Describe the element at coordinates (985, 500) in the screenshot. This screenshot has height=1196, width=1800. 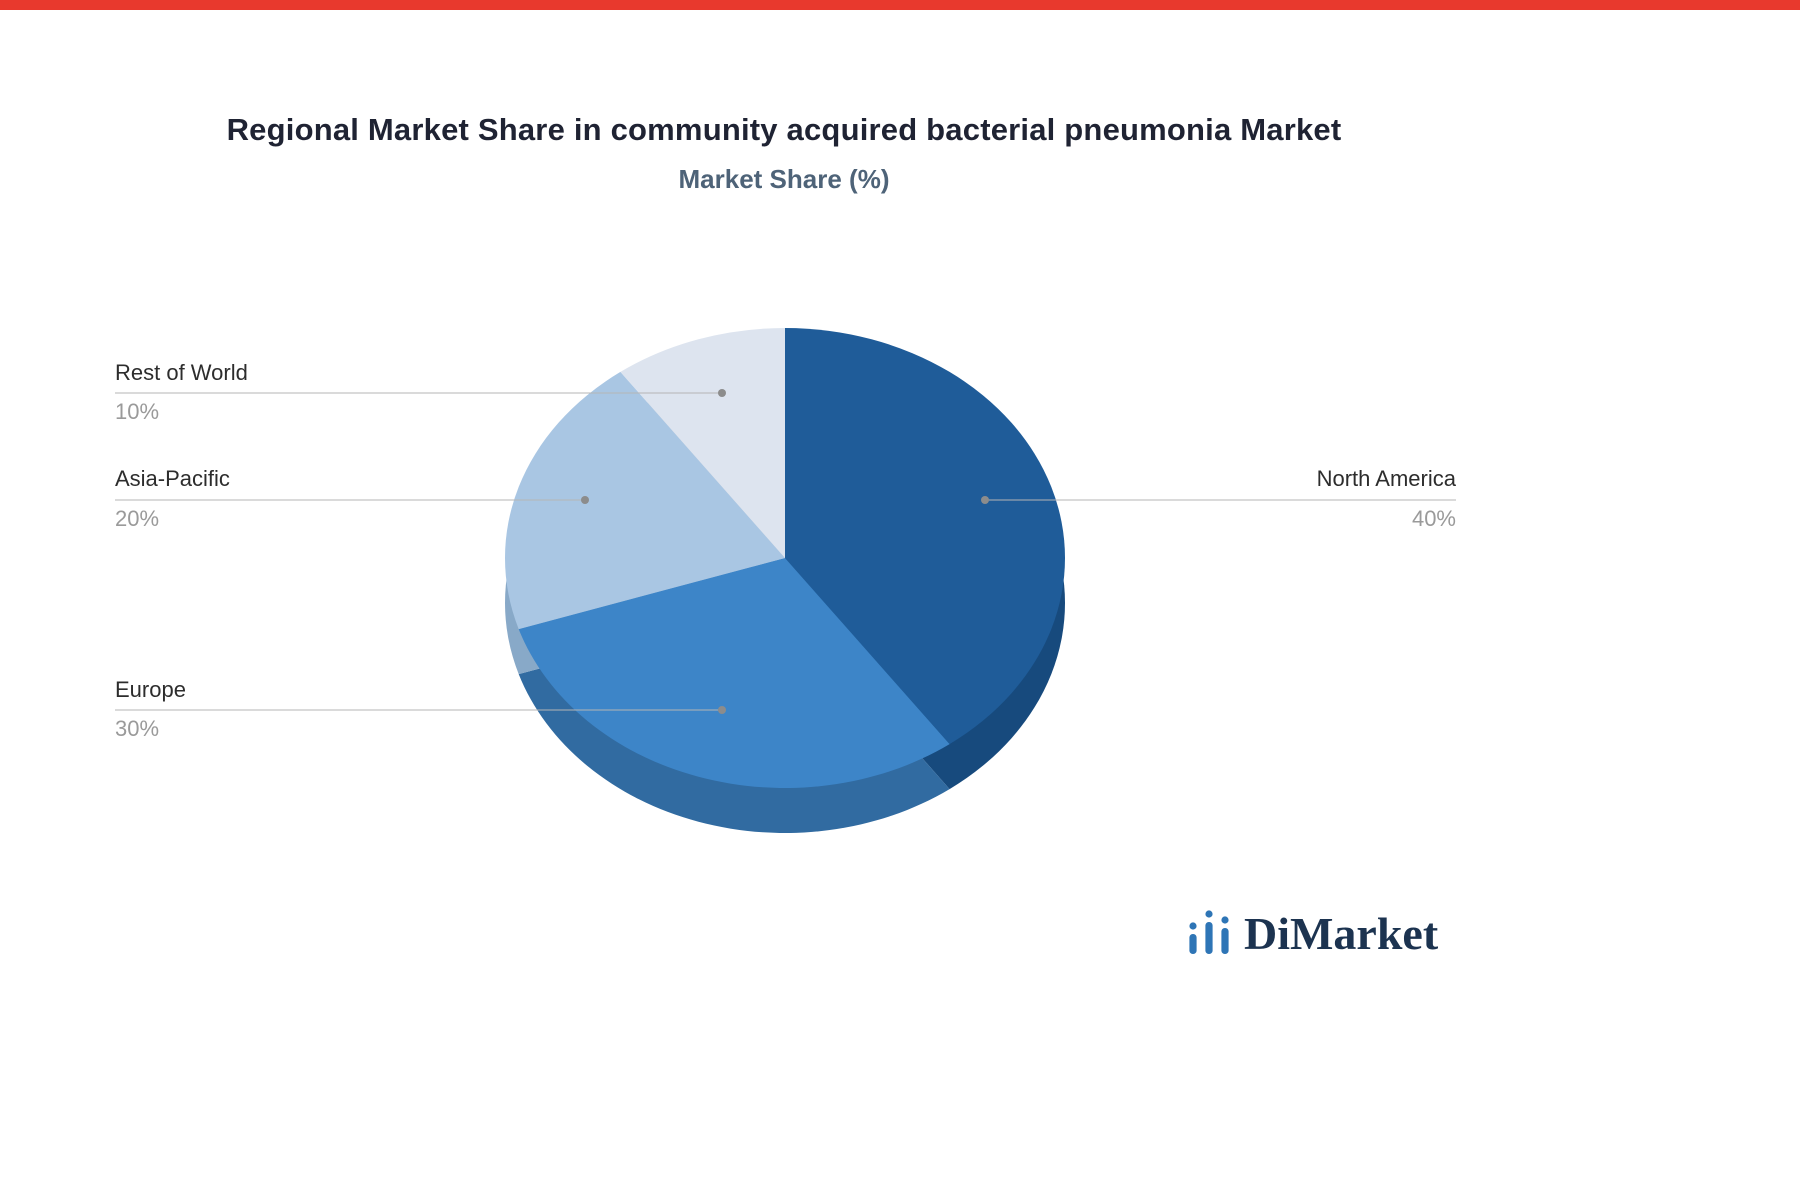
I see `leader-dot-north-america` at that location.